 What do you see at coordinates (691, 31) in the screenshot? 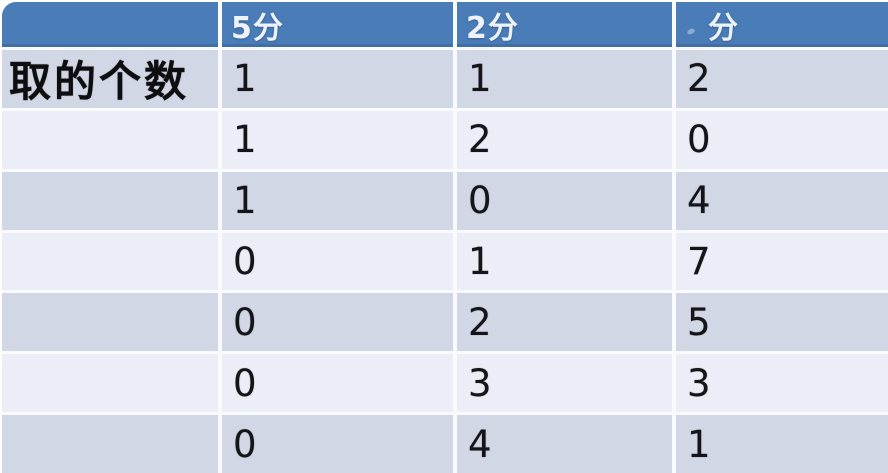
I see `faint-smudge` at bounding box center [691, 31].